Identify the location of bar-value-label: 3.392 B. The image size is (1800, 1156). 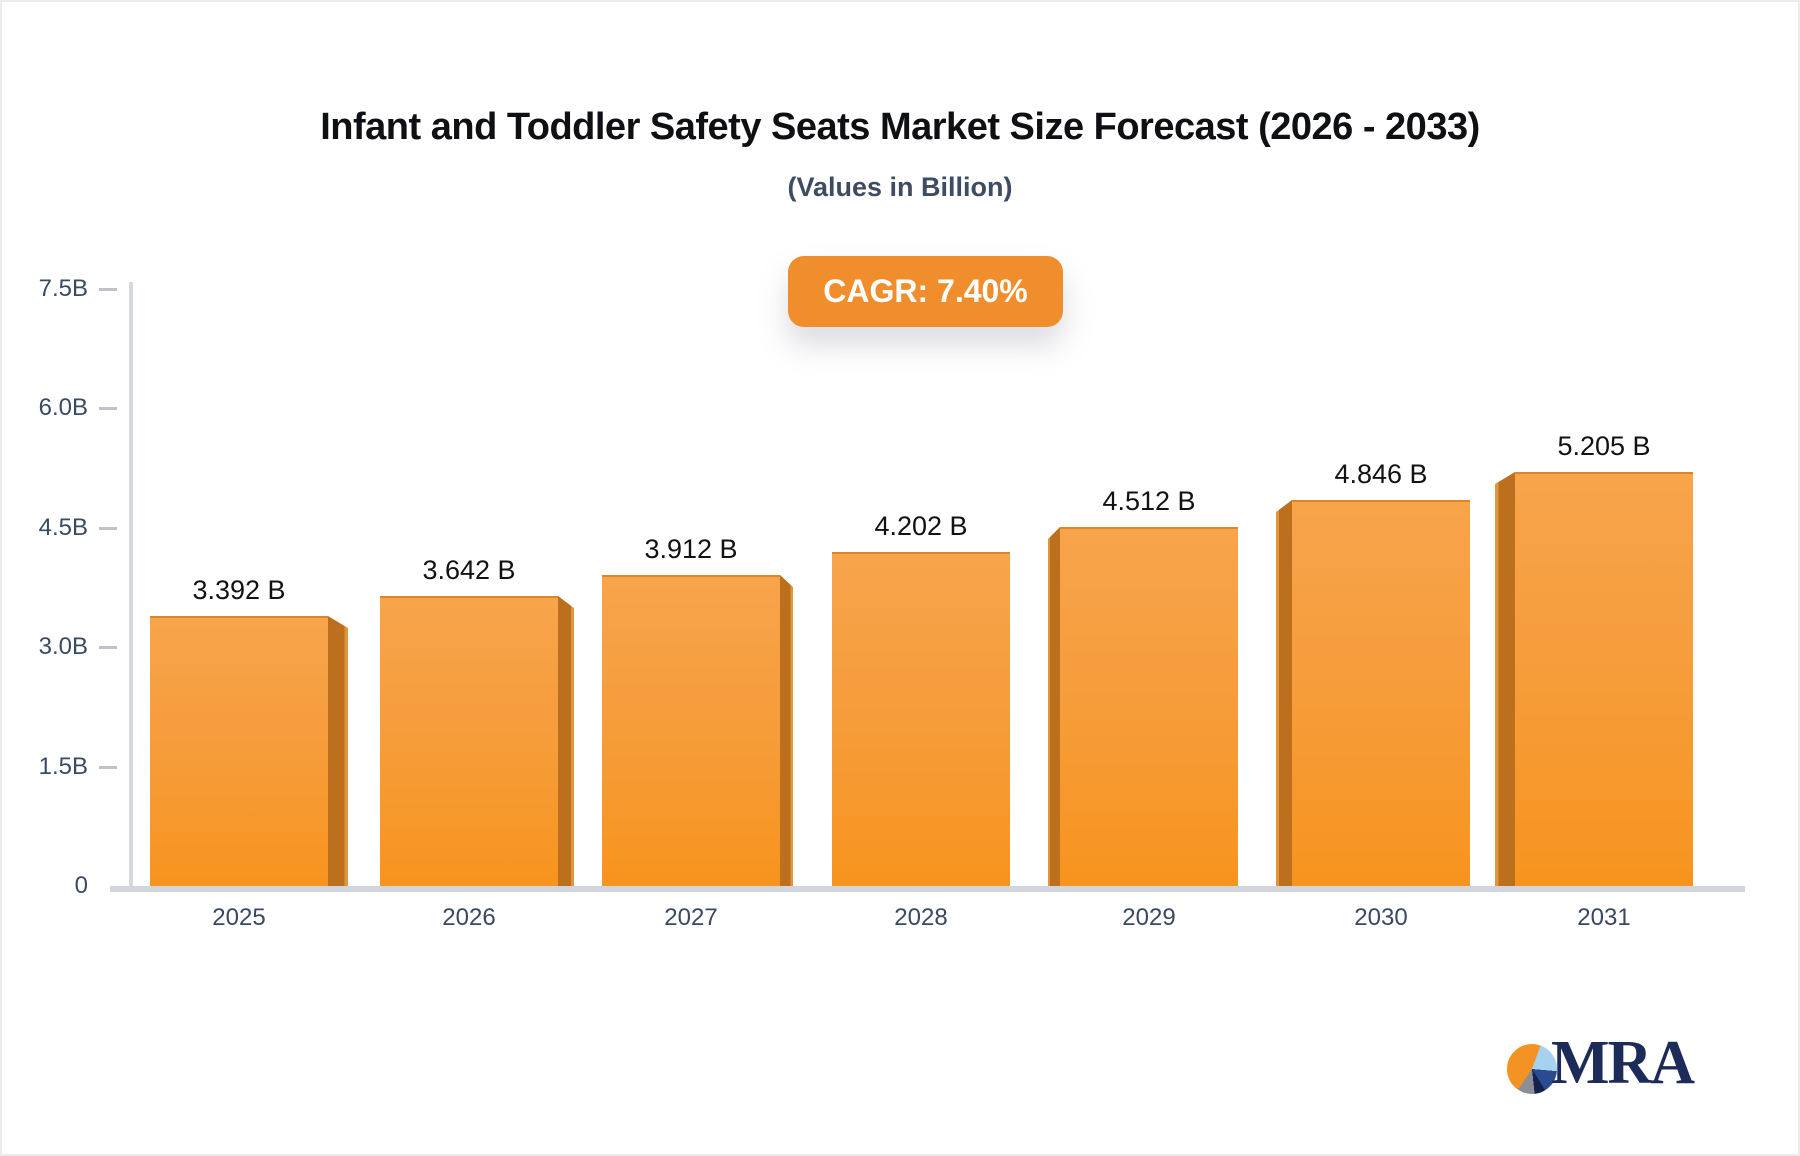
(239, 590).